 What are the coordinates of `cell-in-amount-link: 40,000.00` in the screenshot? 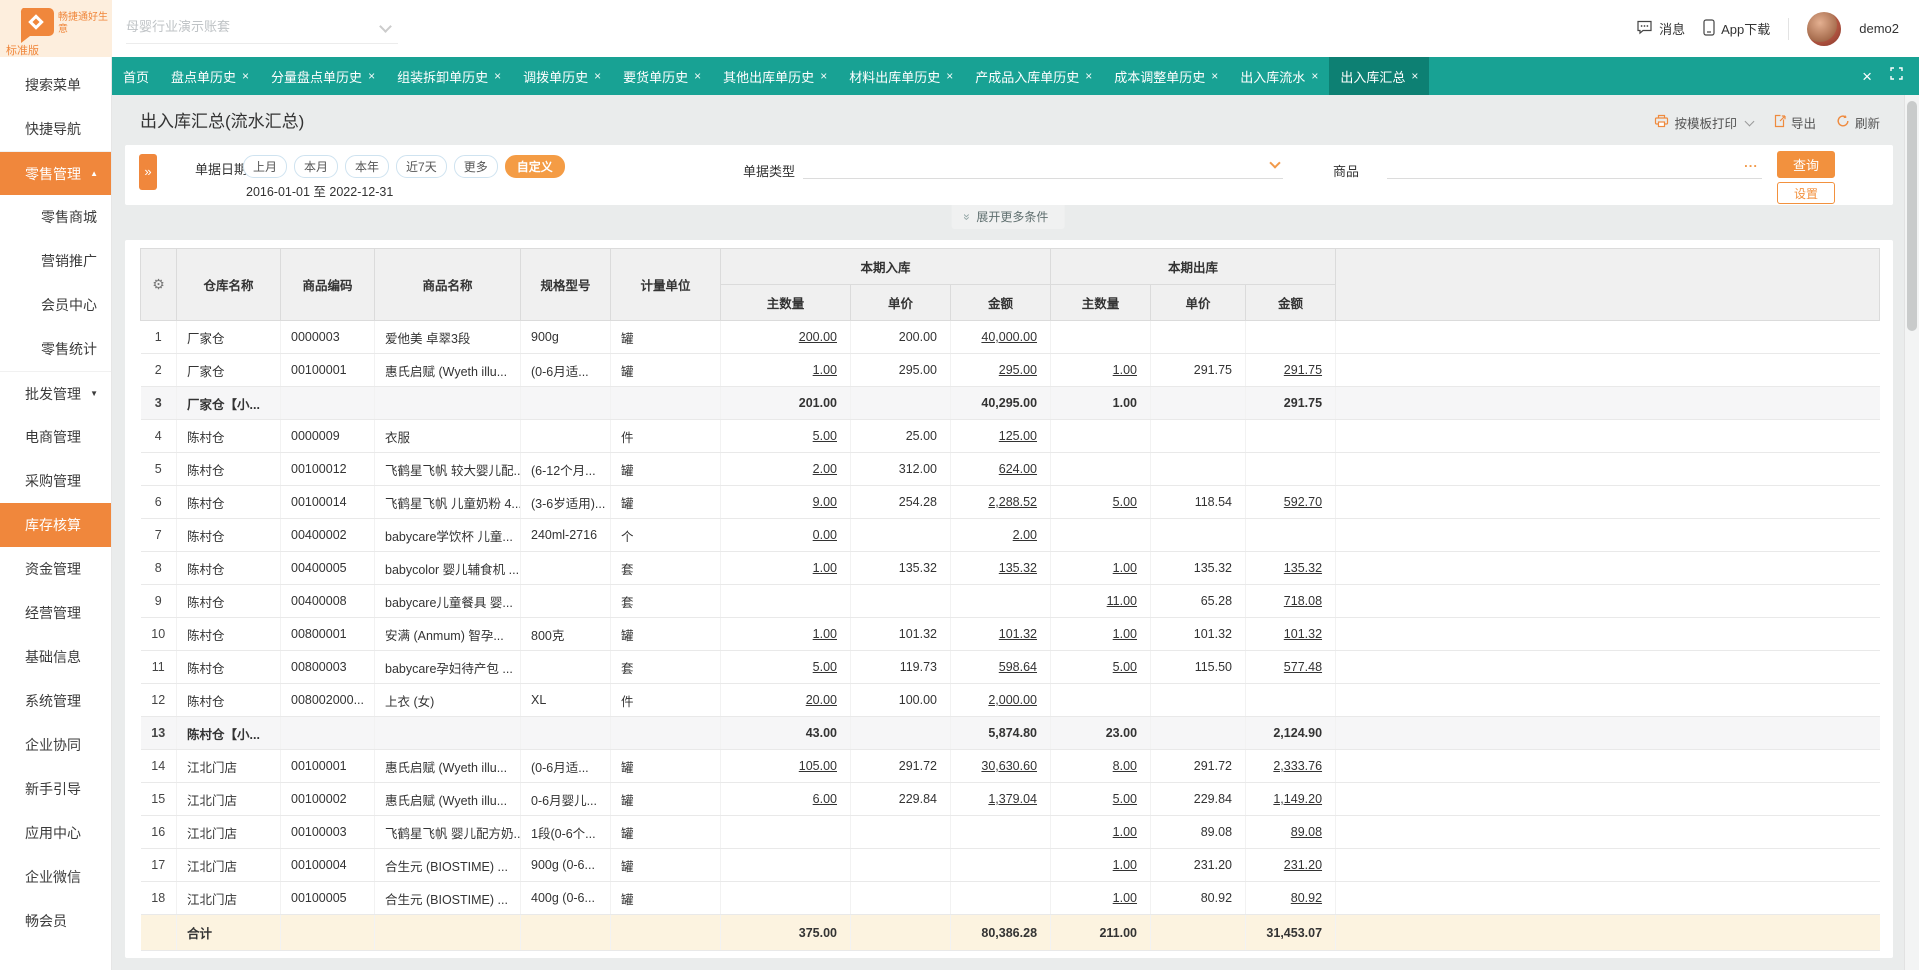 It's located at (1009, 337).